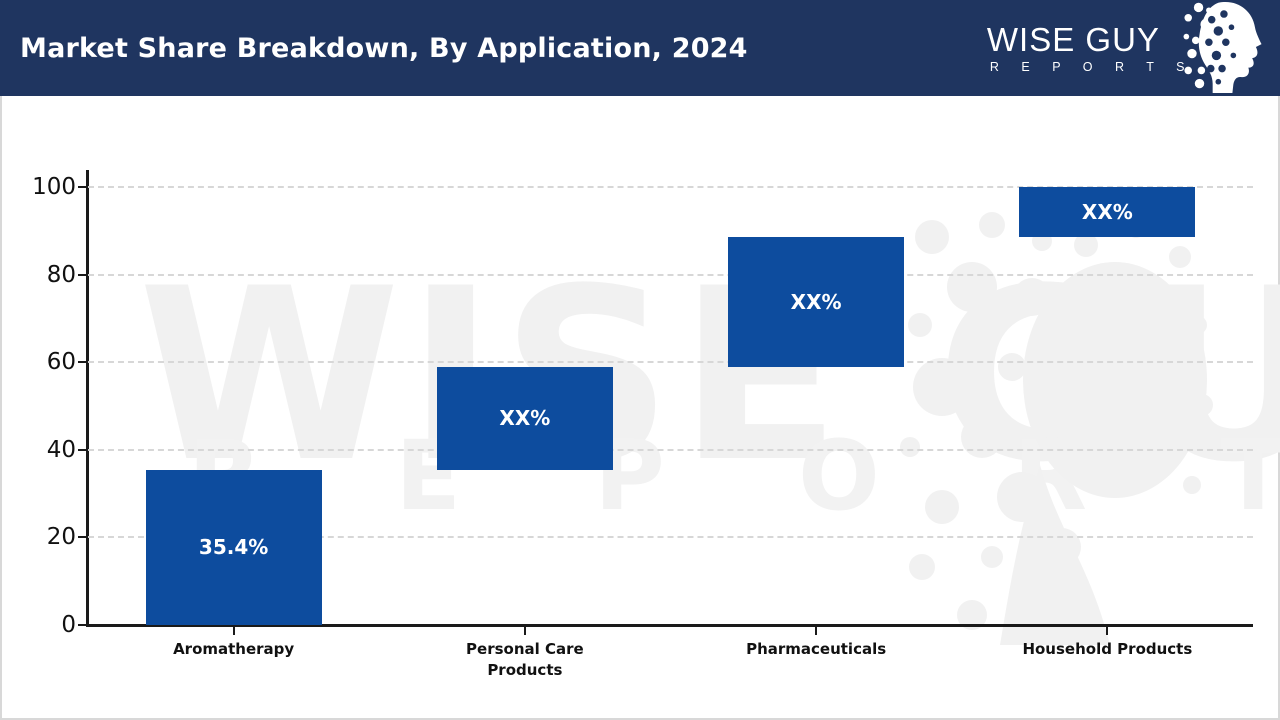  Describe the element at coordinates (670, 362) in the screenshot. I see `gridline-y60` at that location.